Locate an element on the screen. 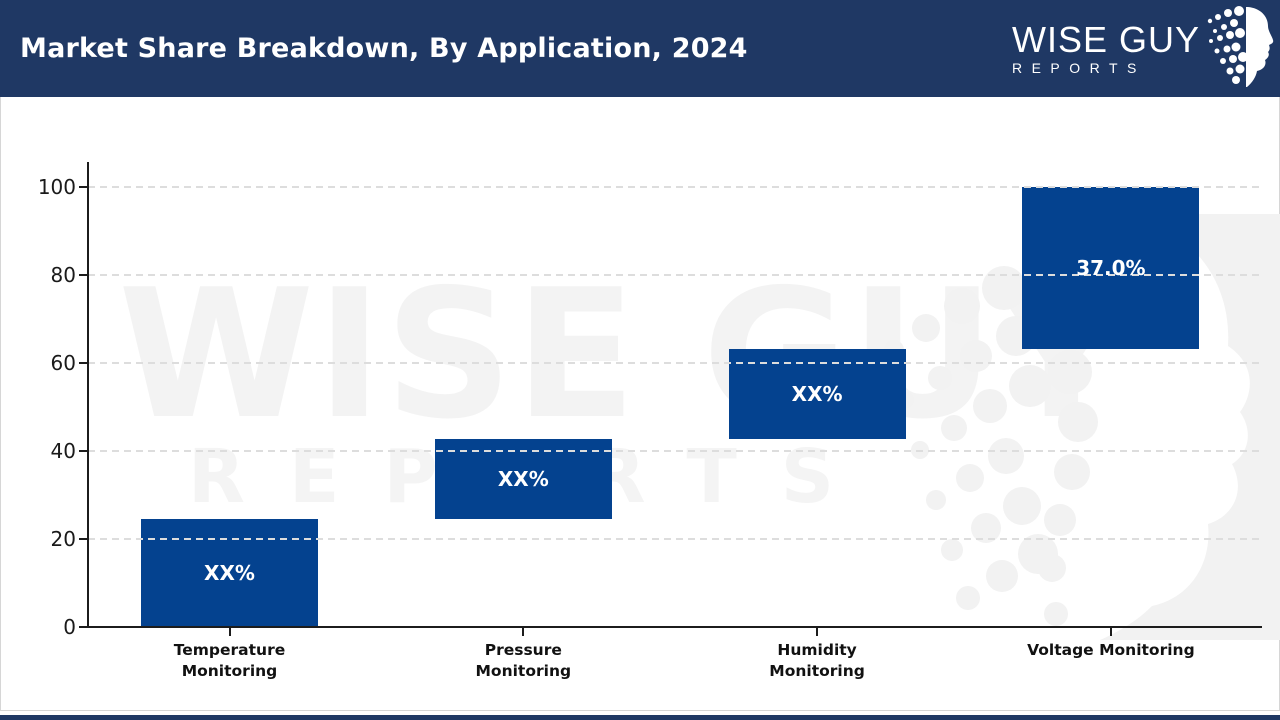  x-axis-line is located at coordinates (674, 627).